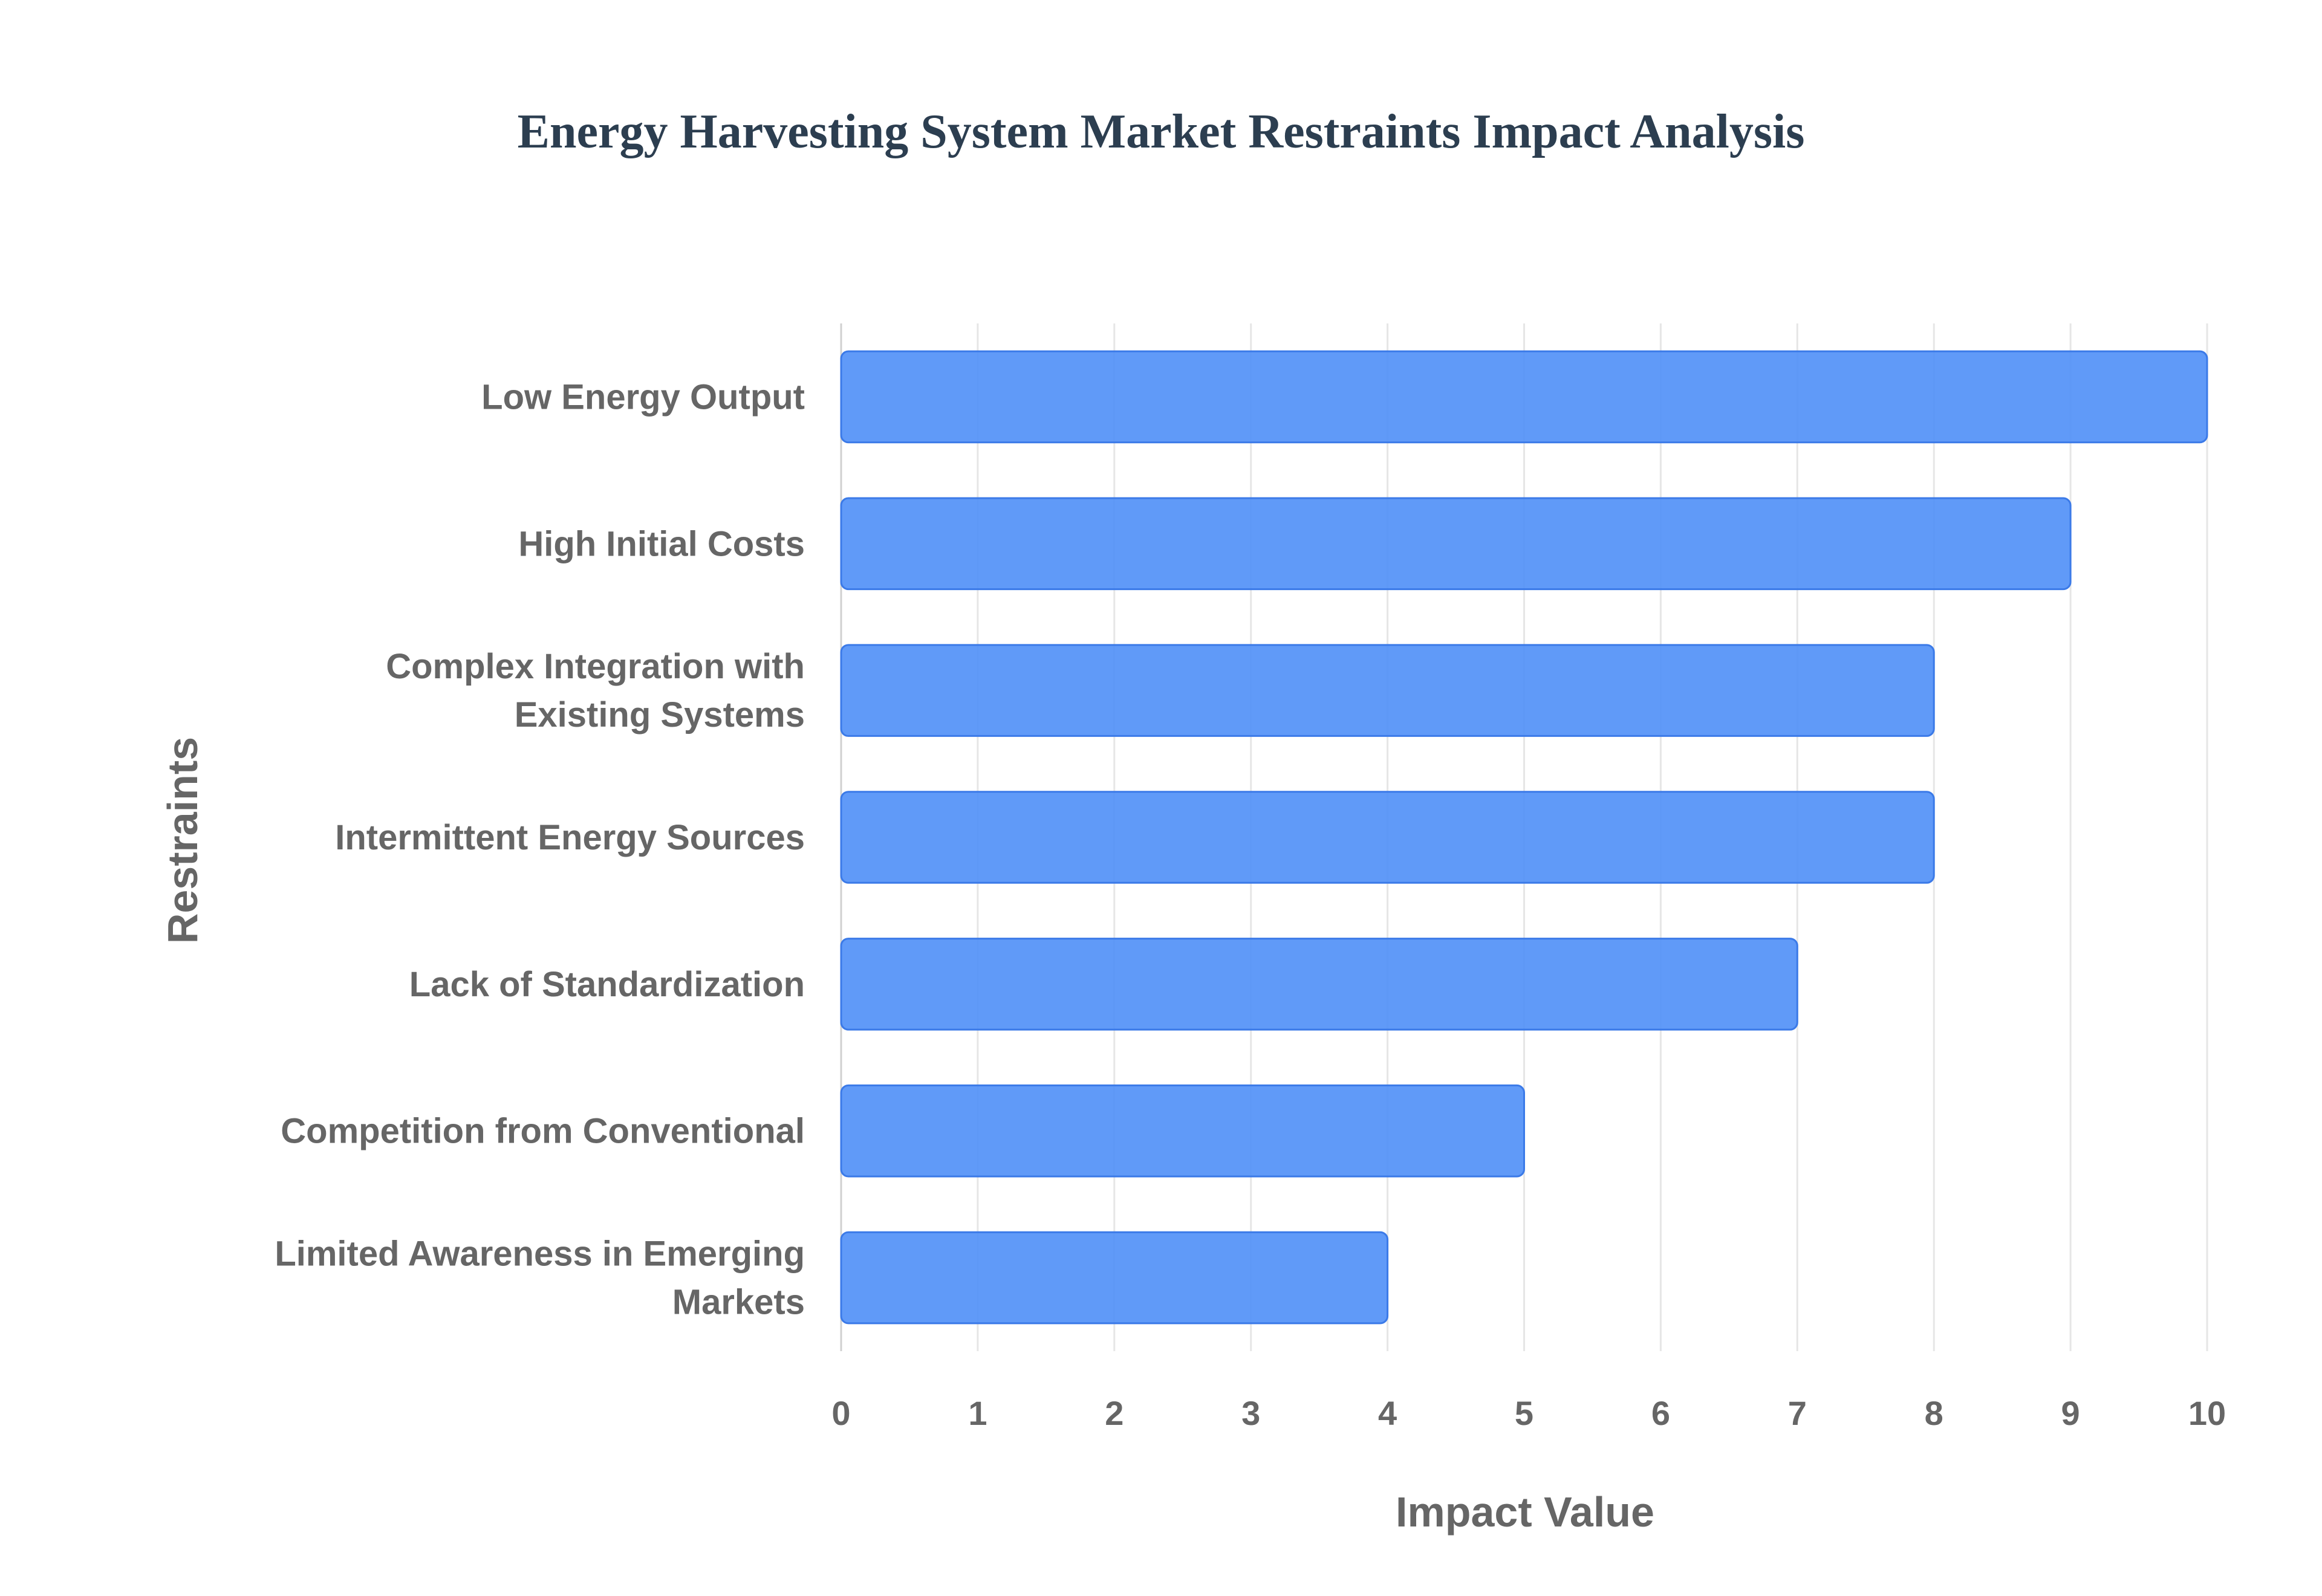 The height and width of the screenshot is (1596, 2322). I want to click on x-tick-label: 5, so click(1524, 1413).